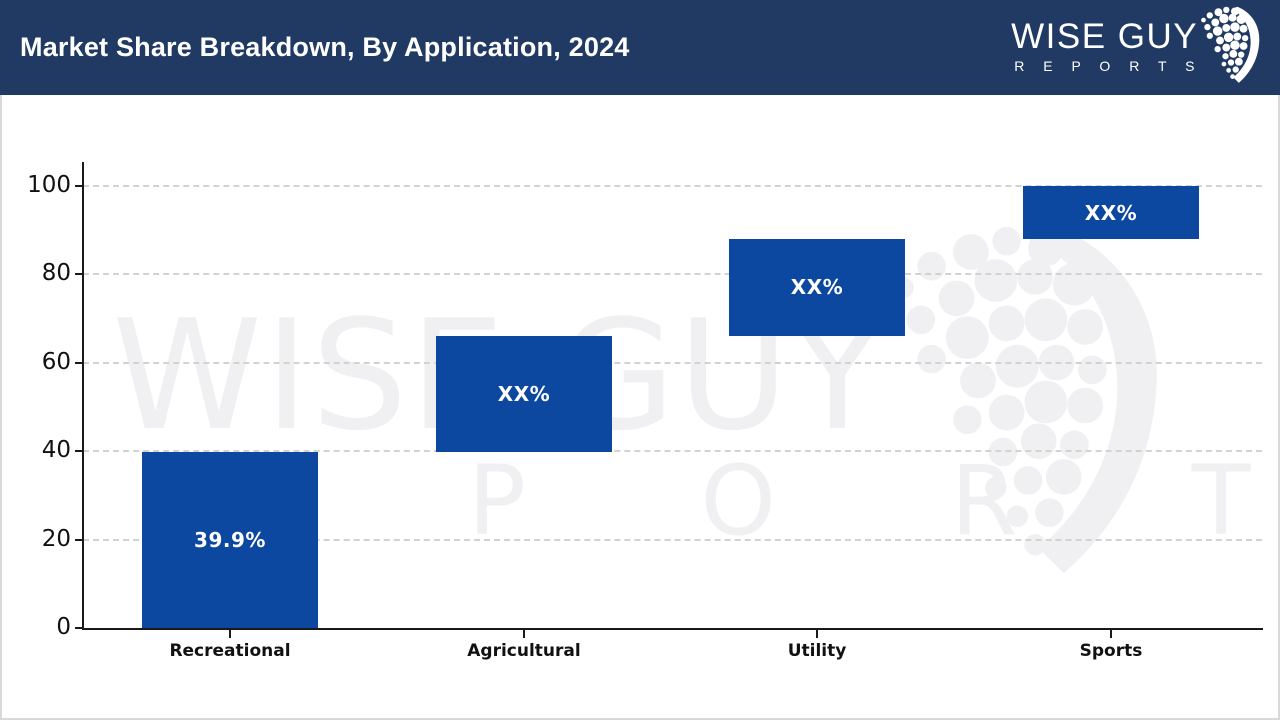 This screenshot has width=1280, height=720. I want to click on x-category-label: Recreational, so click(230, 651).